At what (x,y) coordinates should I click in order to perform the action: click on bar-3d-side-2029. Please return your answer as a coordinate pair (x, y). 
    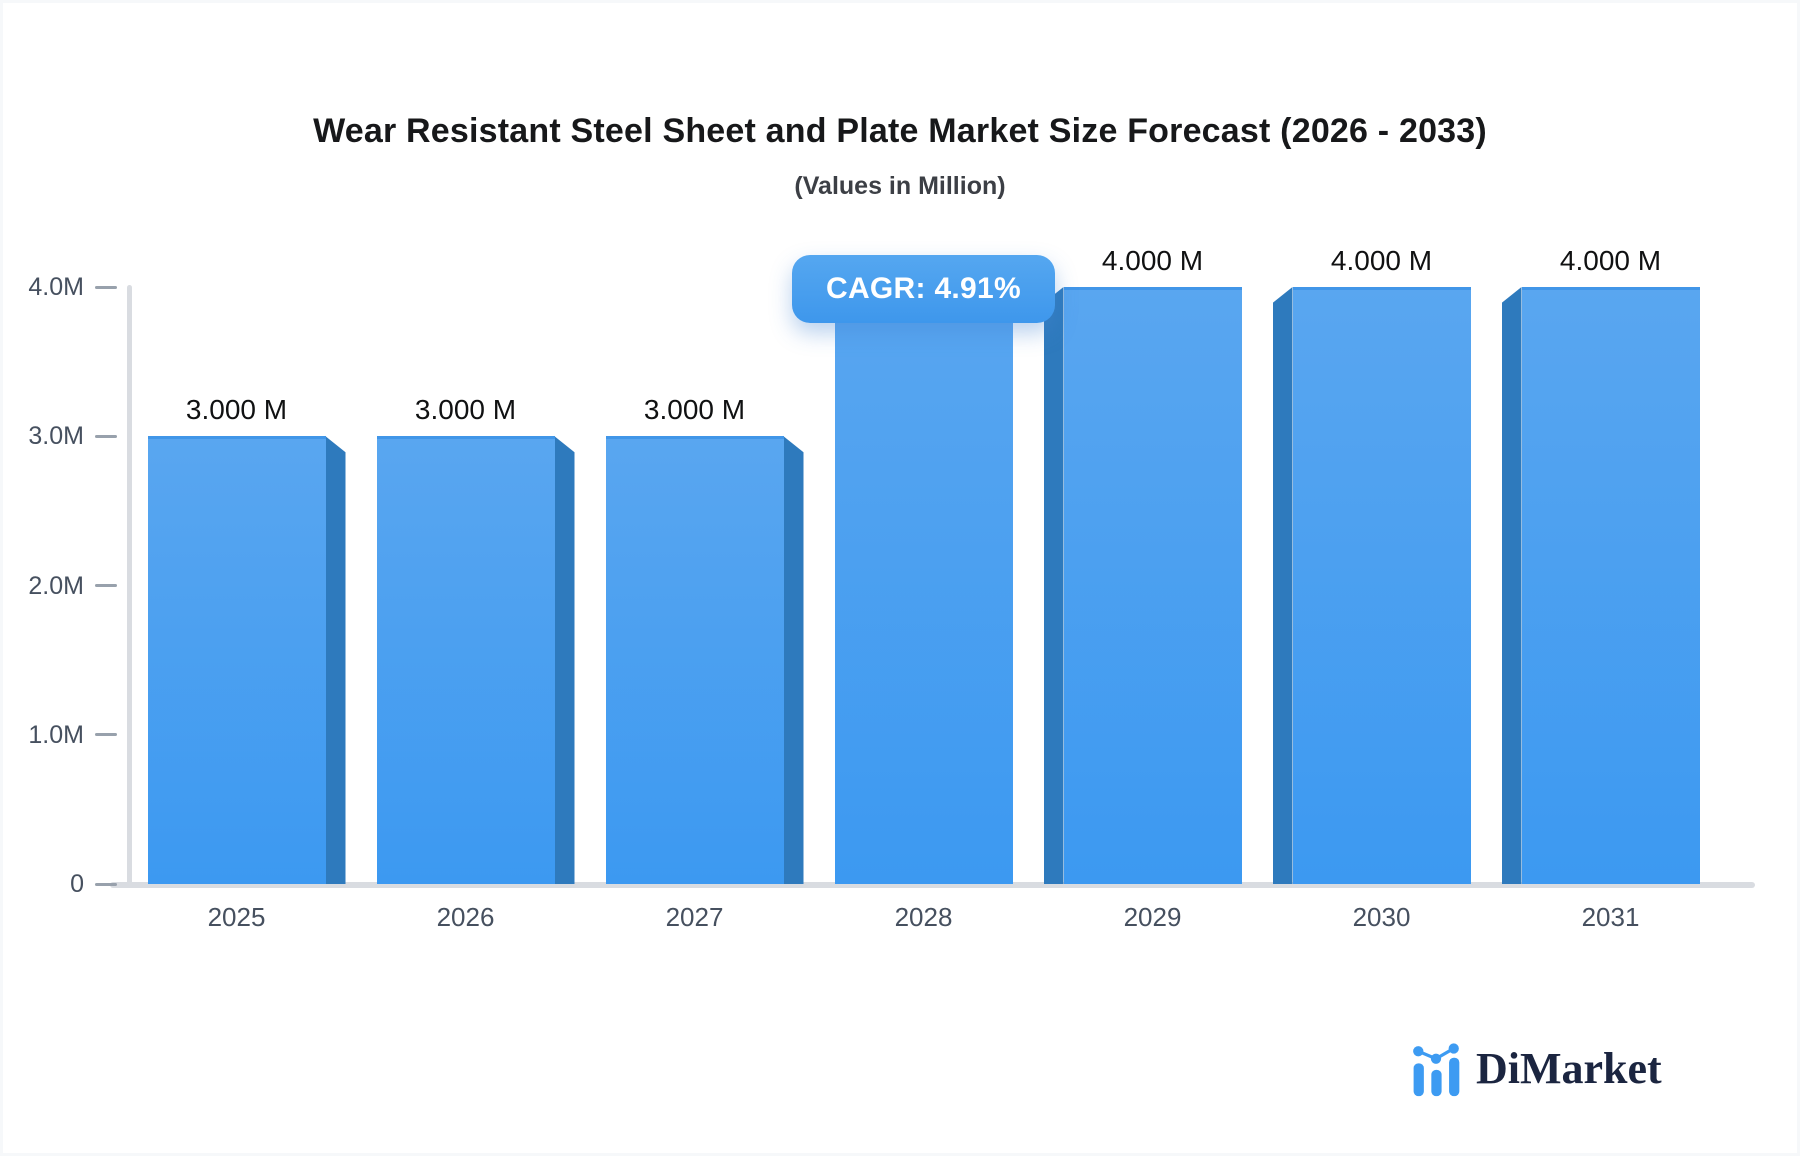
    Looking at the image, I should click on (1053, 585).